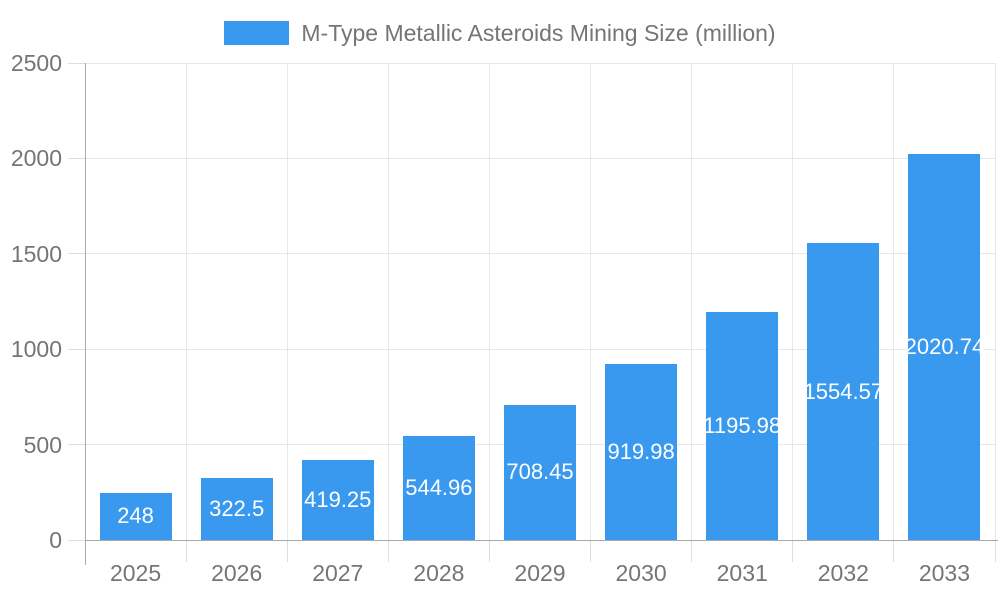 The height and width of the screenshot is (600, 1000). What do you see at coordinates (135, 573) in the screenshot?
I see `x-axis-label: 2025` at bounding box center [135, 573].